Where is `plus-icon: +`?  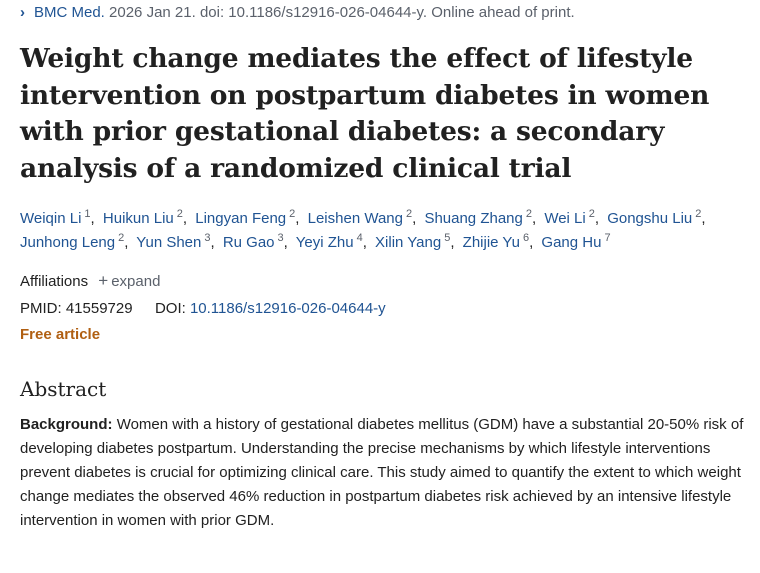
plus-icon: + is located at coordinates (103, 280).